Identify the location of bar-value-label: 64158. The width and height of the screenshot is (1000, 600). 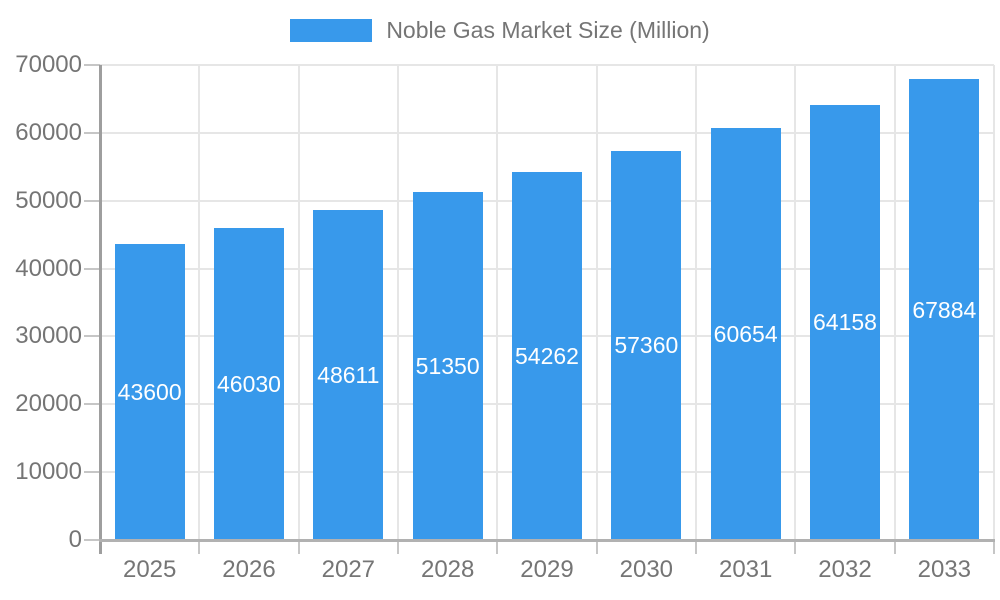
(845, 322).